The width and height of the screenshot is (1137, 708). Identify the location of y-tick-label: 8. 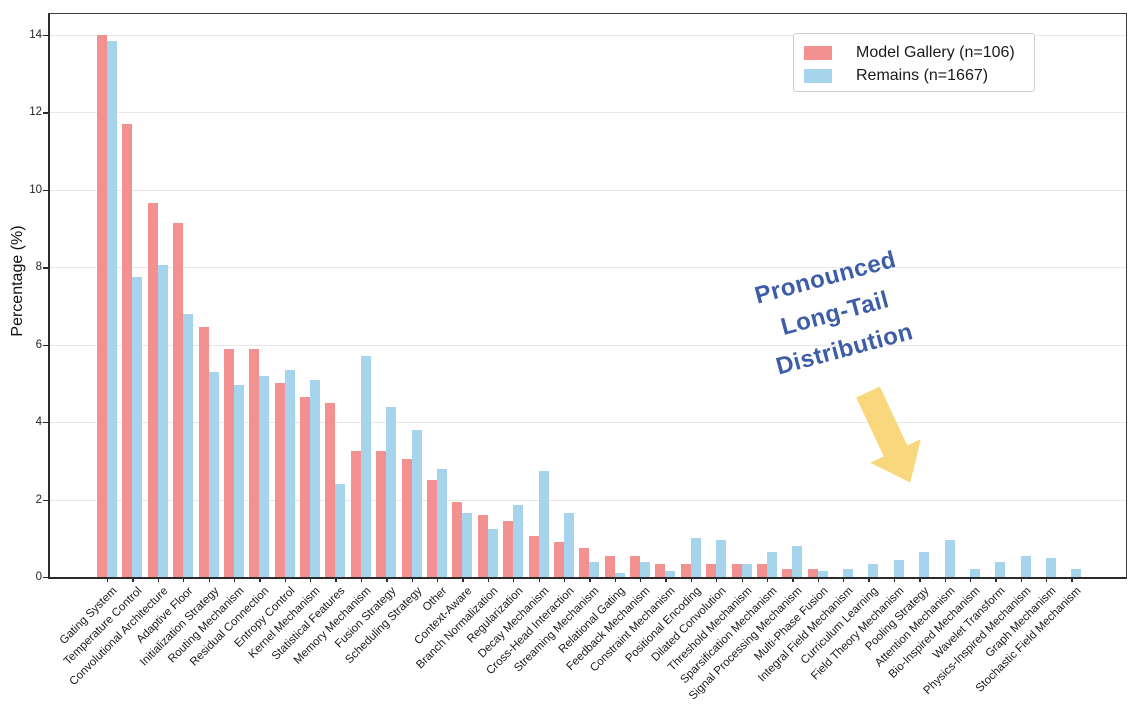
(38, 267).